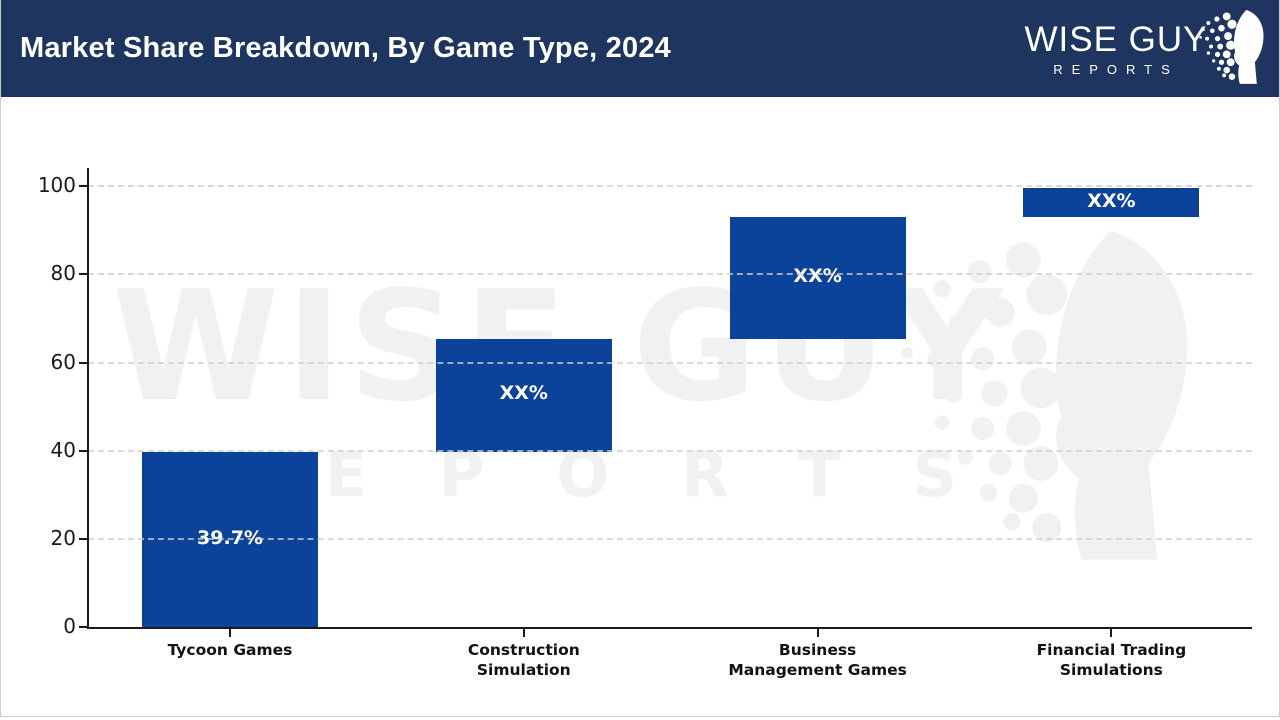 Image resolution: width=1280 pixels, height=720 pixels. Describe the element at coordinates (523, 660) in the screenshot. I see `x-axis-category-label: Construction Simulation` at that location.